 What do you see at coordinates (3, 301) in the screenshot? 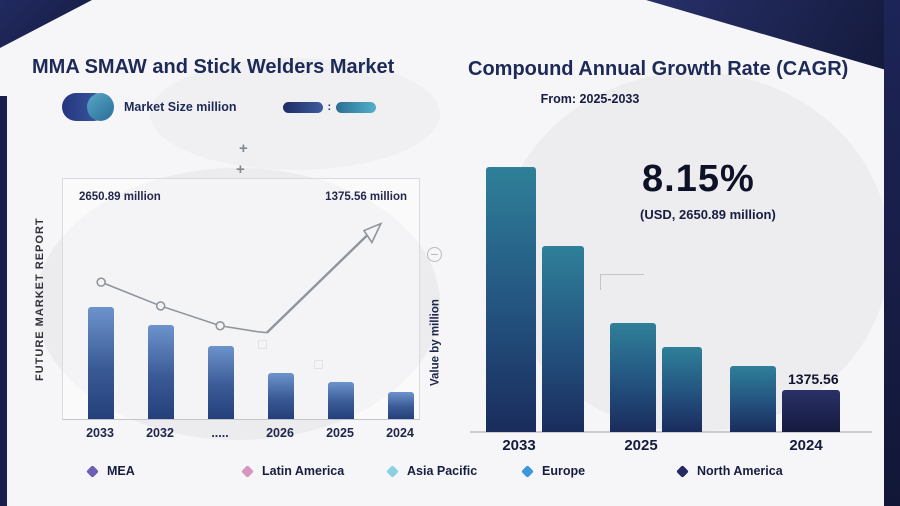
I see `frame-edge-left` at bounding box center [3, 301].